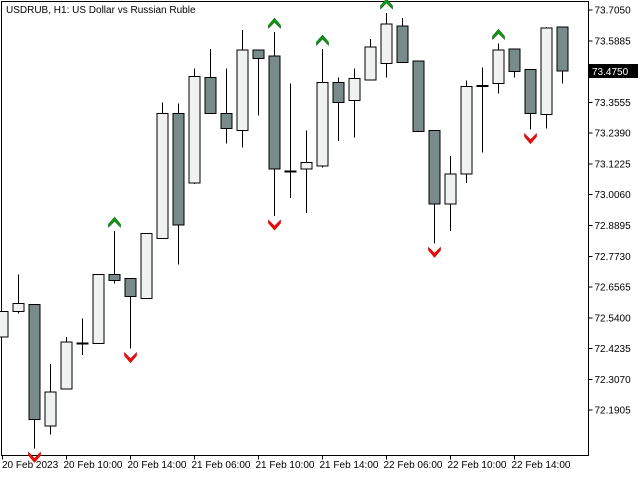  I want to click on current-price-label: 73.4750, so click(610, 72).